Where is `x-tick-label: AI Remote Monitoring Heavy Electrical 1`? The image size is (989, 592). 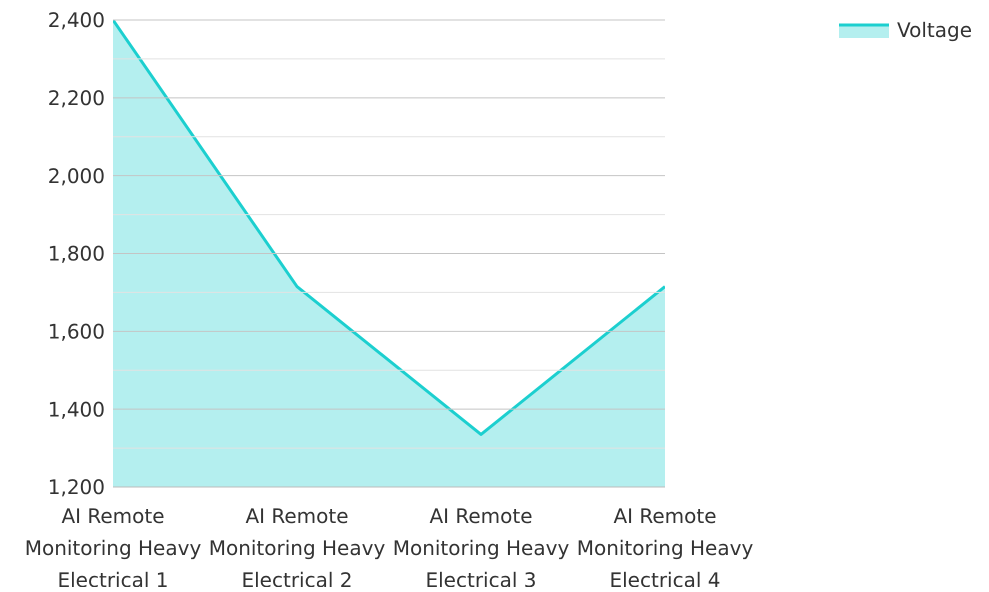
x-tick-label: AI Remote Monitoring Heavy Electrical 1 is located at coordinates (113, 548).